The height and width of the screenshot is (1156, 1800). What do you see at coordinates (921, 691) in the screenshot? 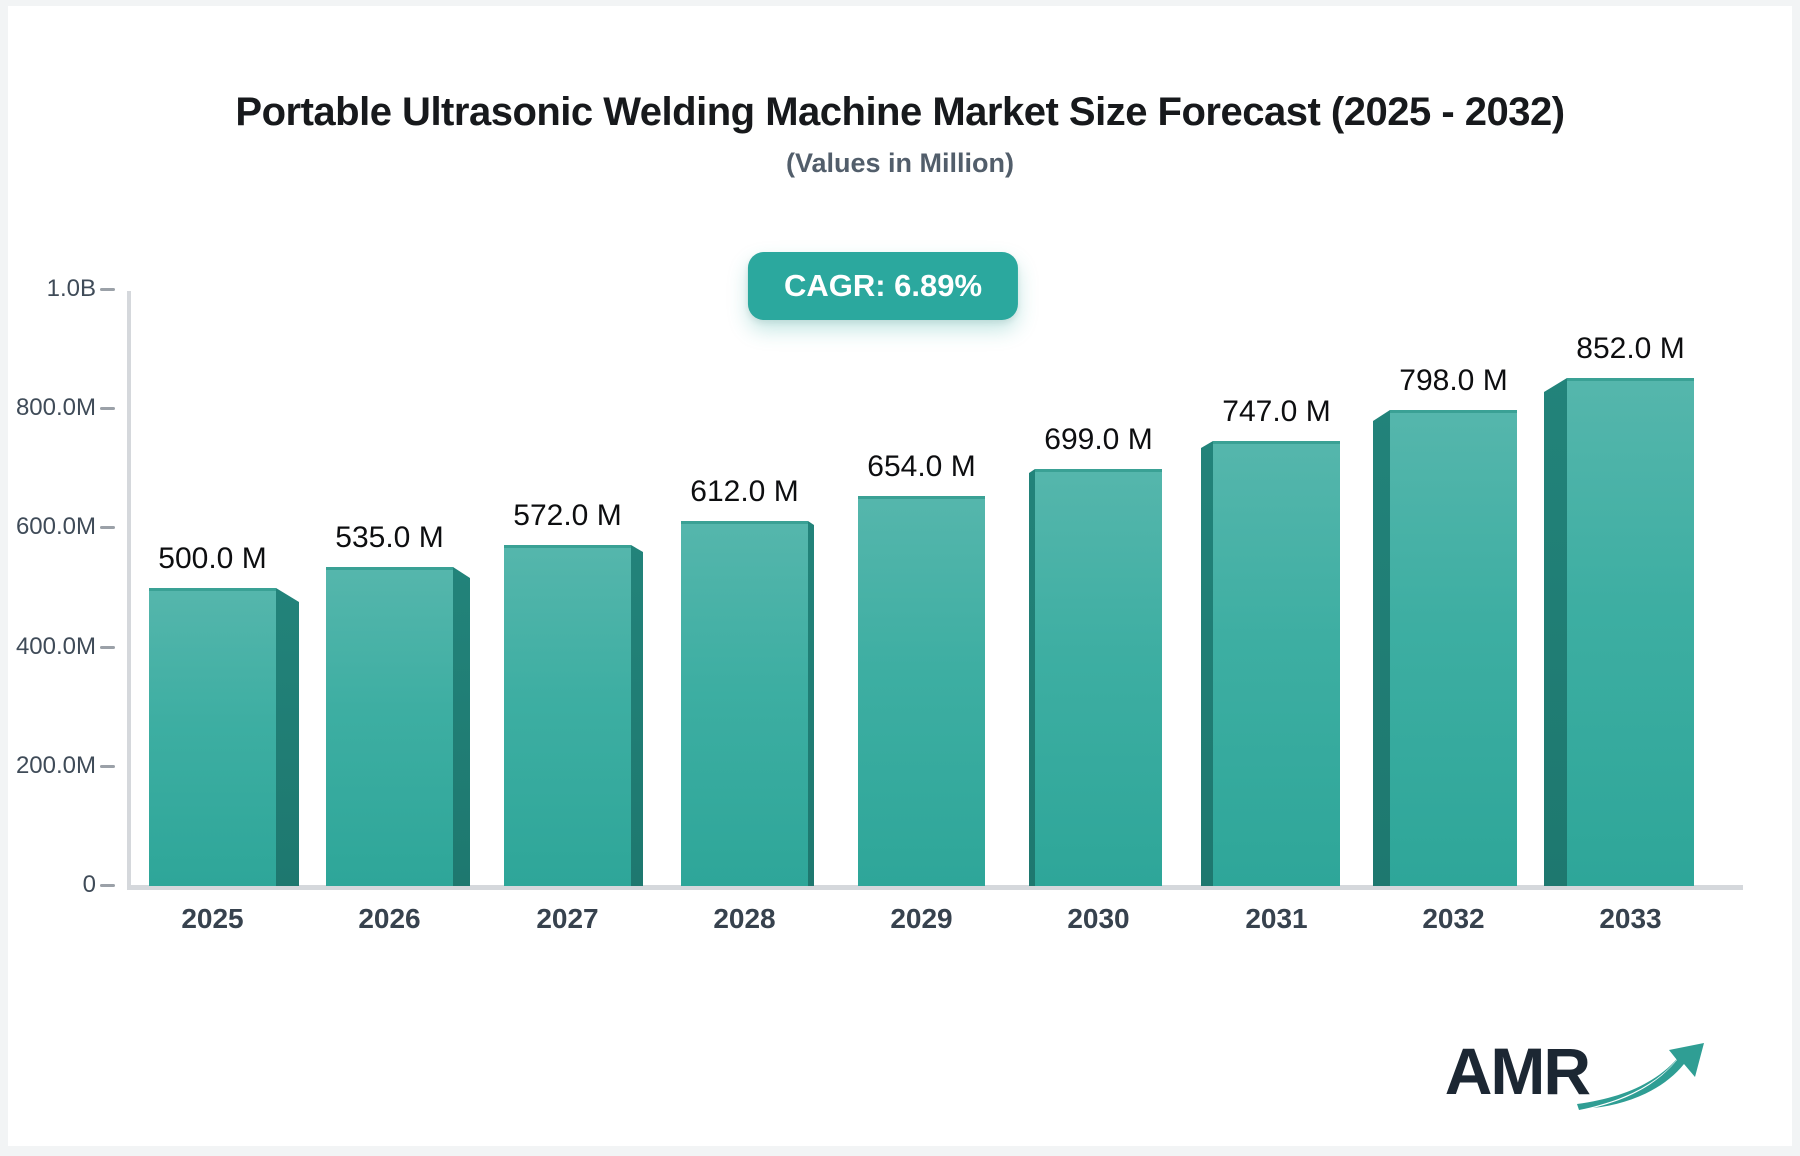
I see `bar-2029` at bounding box center [921, 691].